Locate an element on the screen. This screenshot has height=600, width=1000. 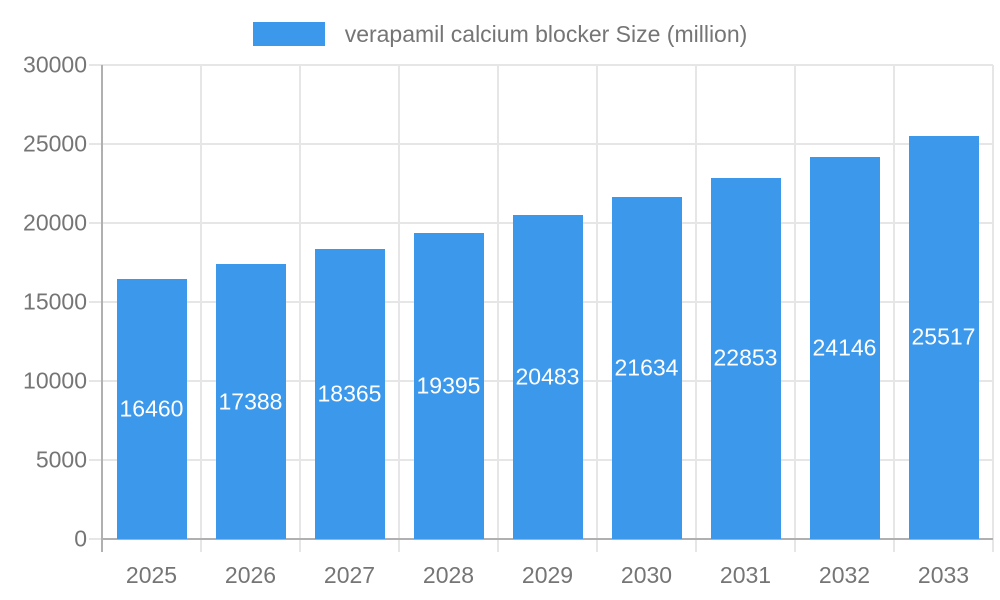
y-axis-tick-label: 10000 is located at coordinates (55, 380).